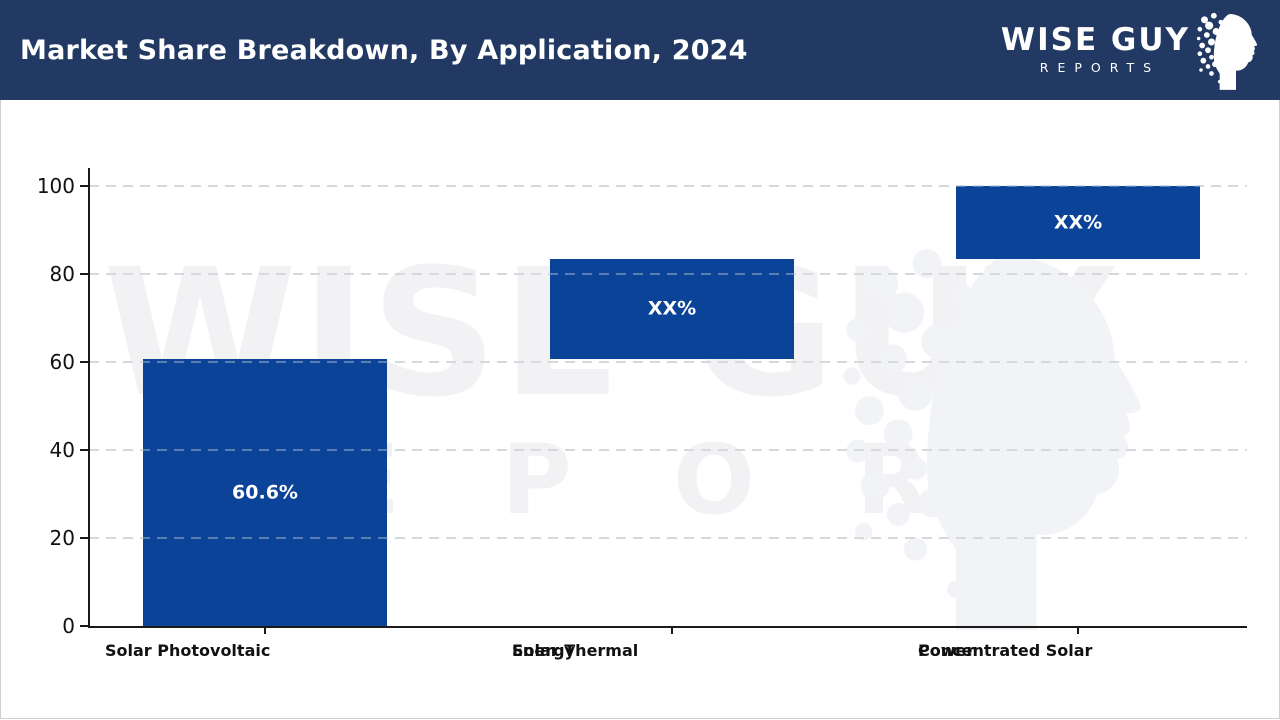 The height and width of the screenshot is (720, 1280). Describe the element at coordinates (1229, 49) in the screenshot. I see `logo-face-icon` at that location.